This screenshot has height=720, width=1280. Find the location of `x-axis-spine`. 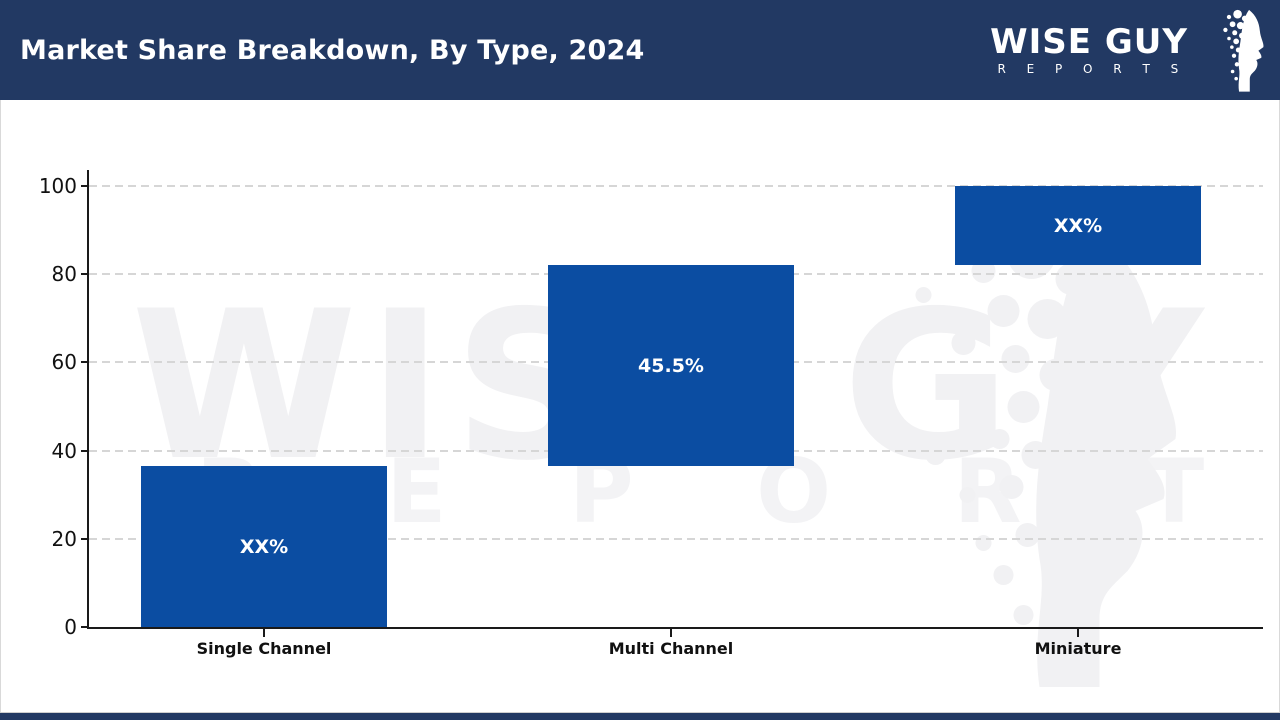

x-axis-spine is located at coordinates (675, 628).